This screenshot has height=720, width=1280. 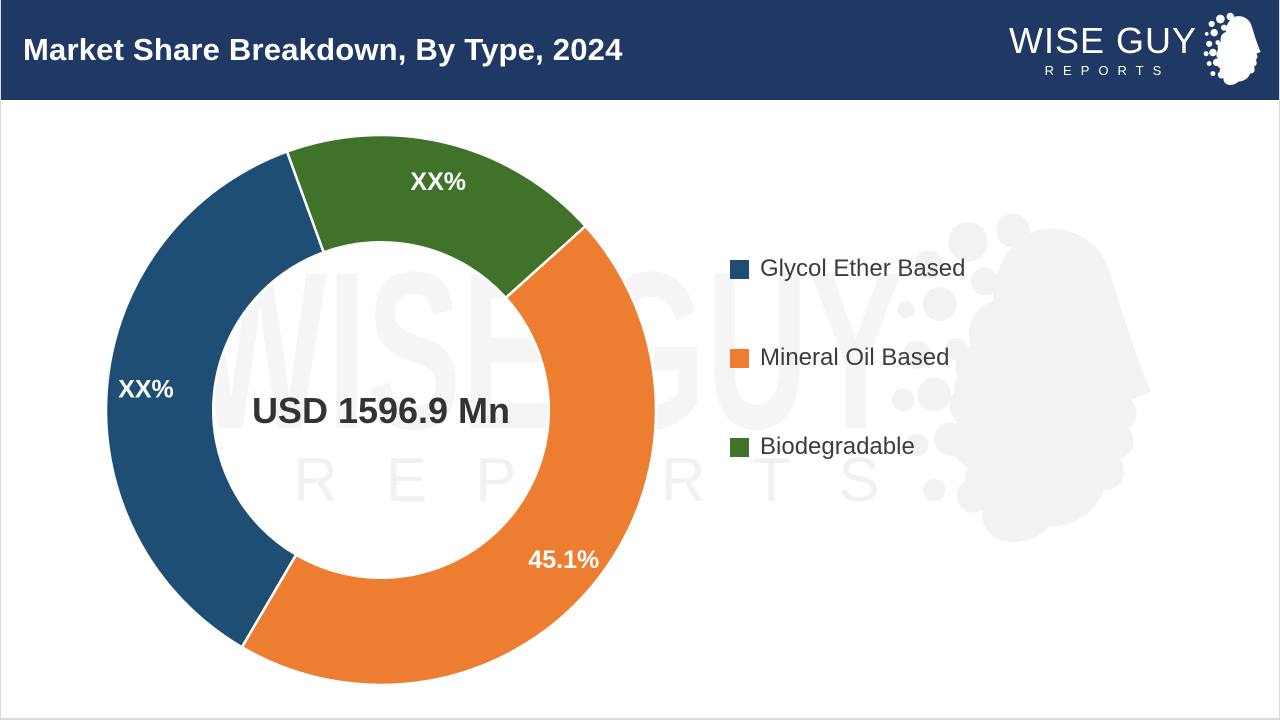 I want to click on legend-swatch-orange, so click(x=739, y=358).